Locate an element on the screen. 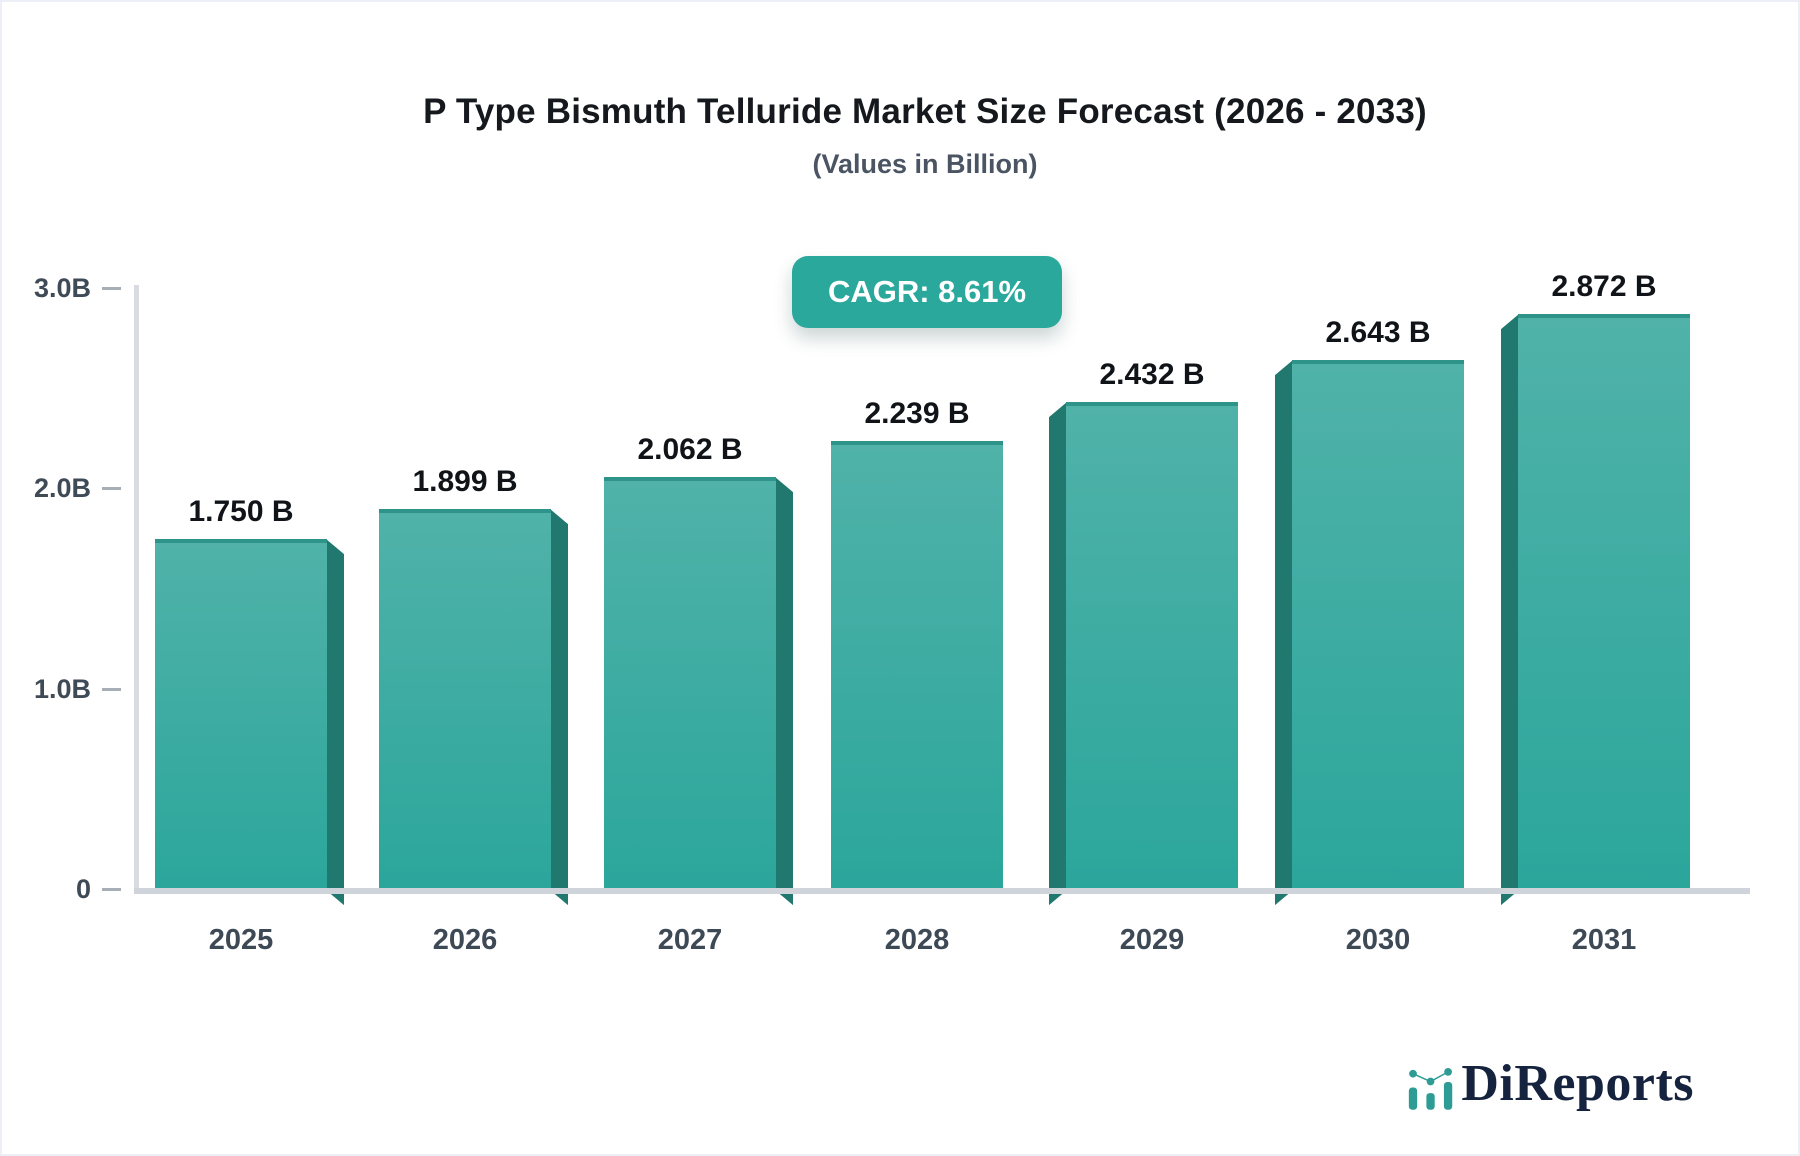 The width and height of the screenshot is (1800, 1156). bar-value-label: 2.432 B is located at coordinates (1152, 374).